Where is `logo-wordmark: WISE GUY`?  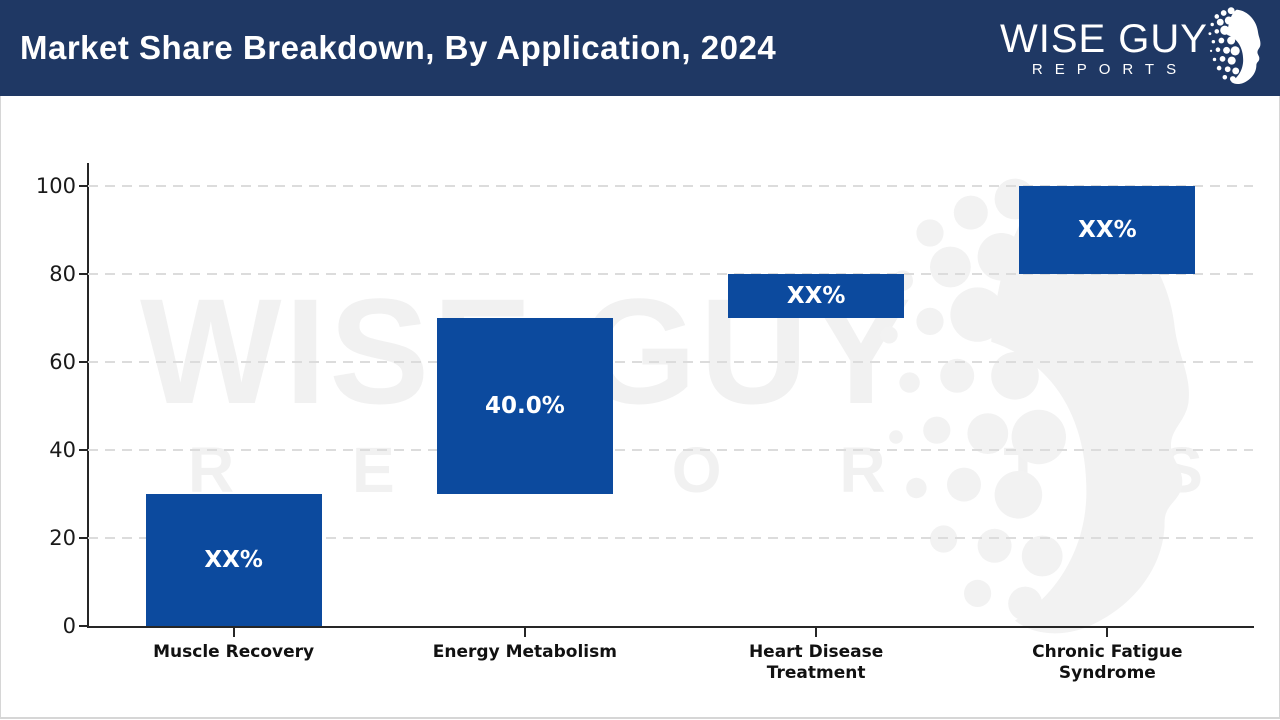
logo-wordmark: WISE GUY is located at coordinates (1103, 39).